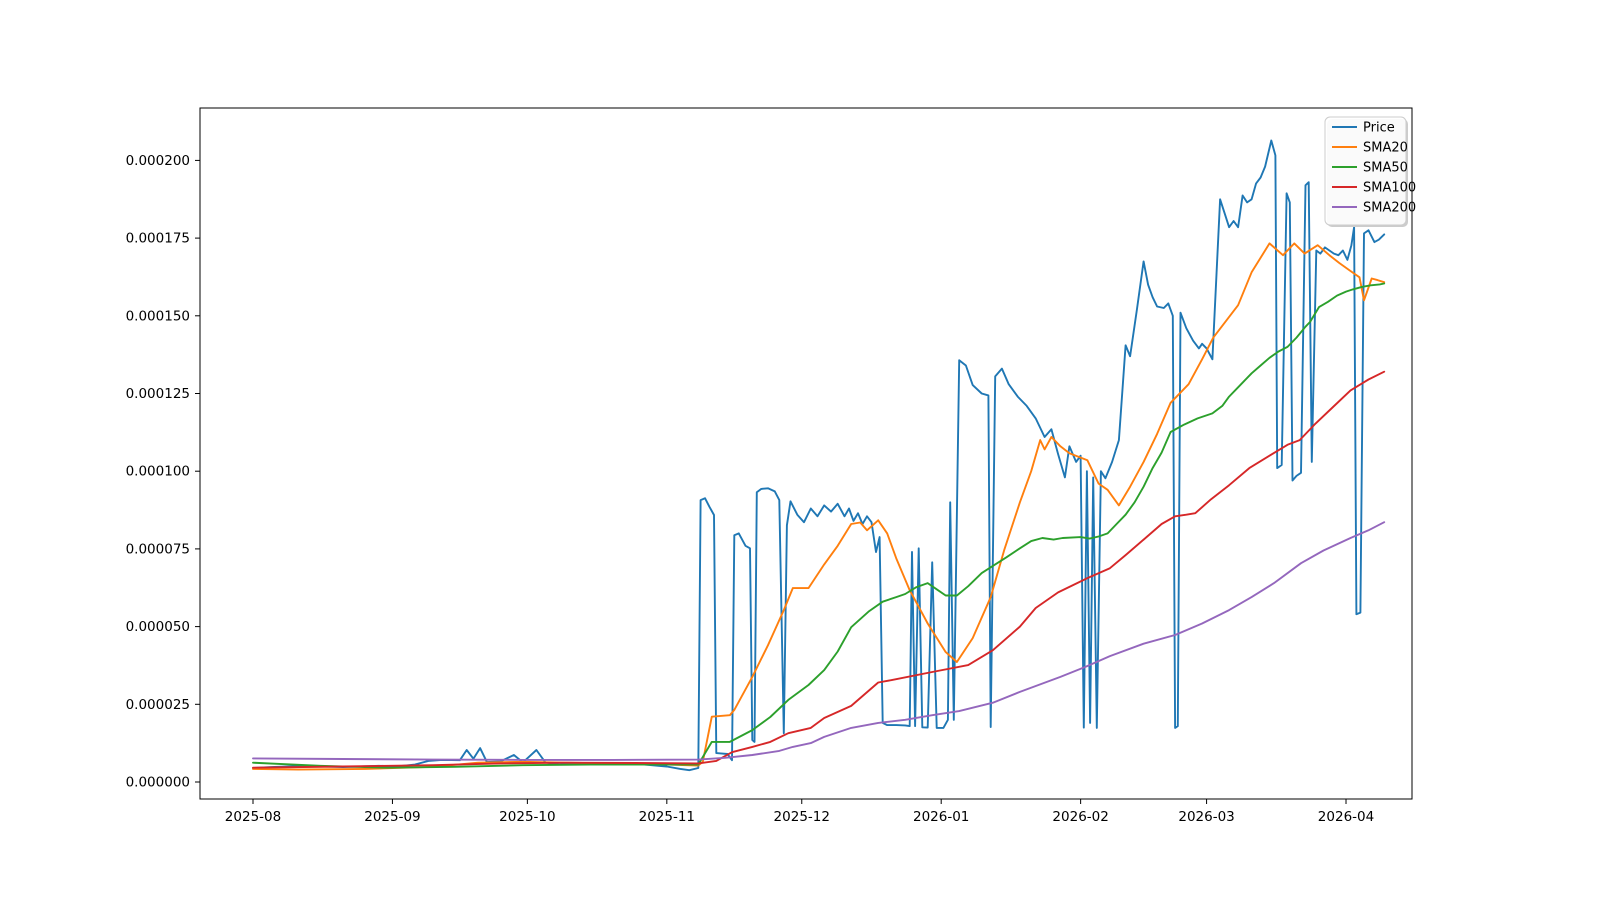 Image resolution: width=1600 pixels, height=904 pixels. Describe the element at coordinates (158, 394) in the screenshot. I see `y-tick-label: 0.000125` at that location.